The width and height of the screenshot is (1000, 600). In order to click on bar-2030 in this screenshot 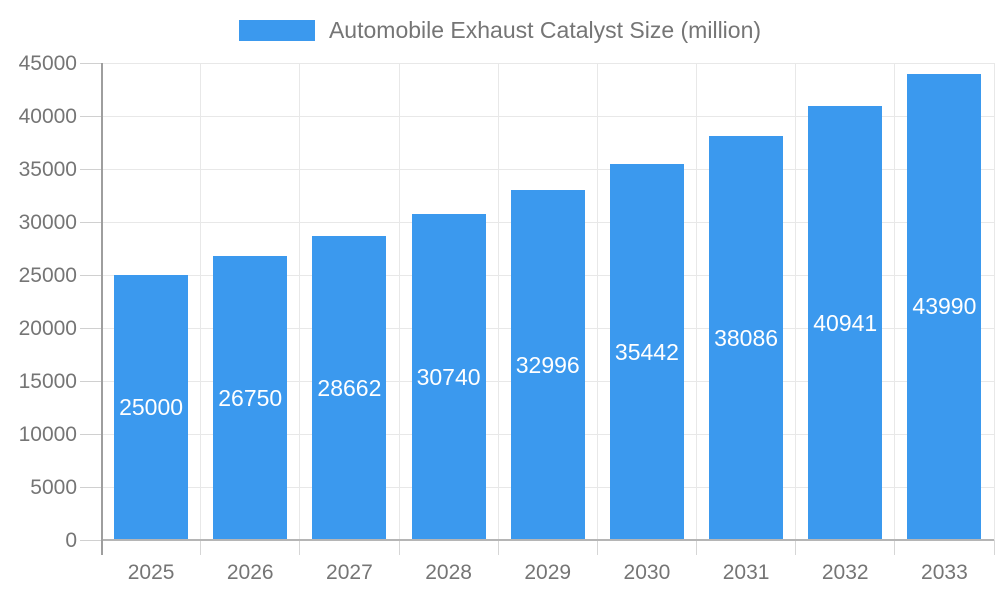, I will do `click(646, 352)`.